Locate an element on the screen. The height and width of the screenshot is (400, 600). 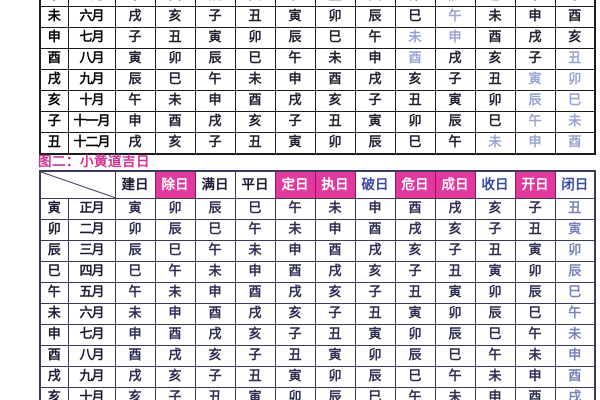
fig2-month-cell: 九月 is located at coordinates (91, 377).